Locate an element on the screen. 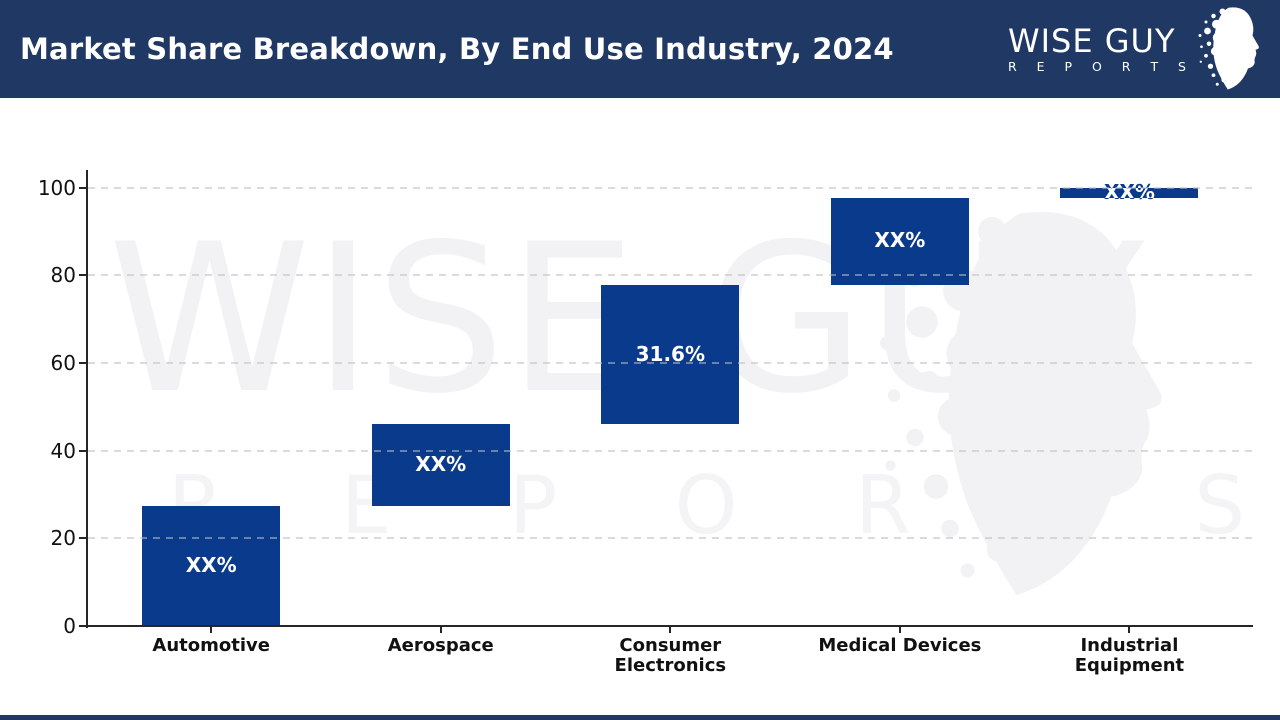 Image resolution: width=1280 pixels, height=720 pixels. bar-medical-devices: XX% is located at coordinates (899, 241).